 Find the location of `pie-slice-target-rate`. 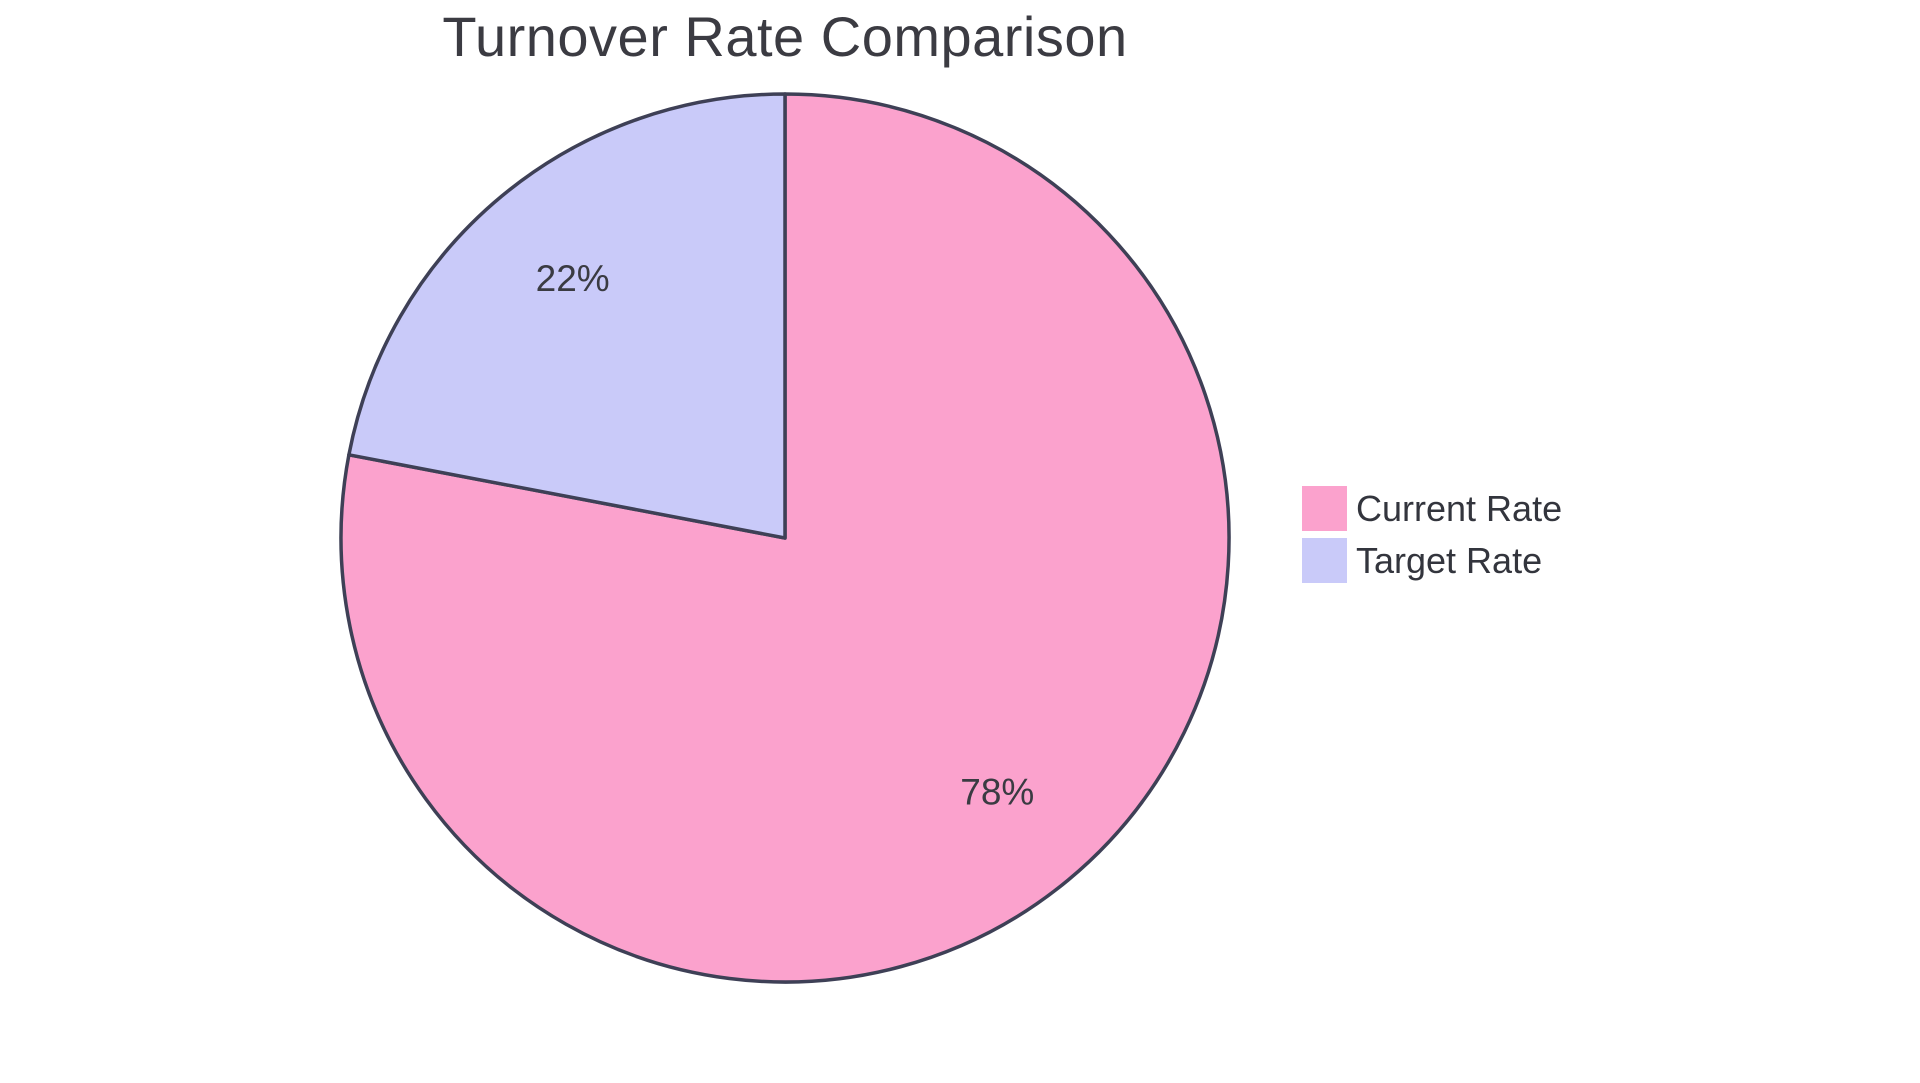

pie-slice-target-rate is located at coordinates (567, 316).